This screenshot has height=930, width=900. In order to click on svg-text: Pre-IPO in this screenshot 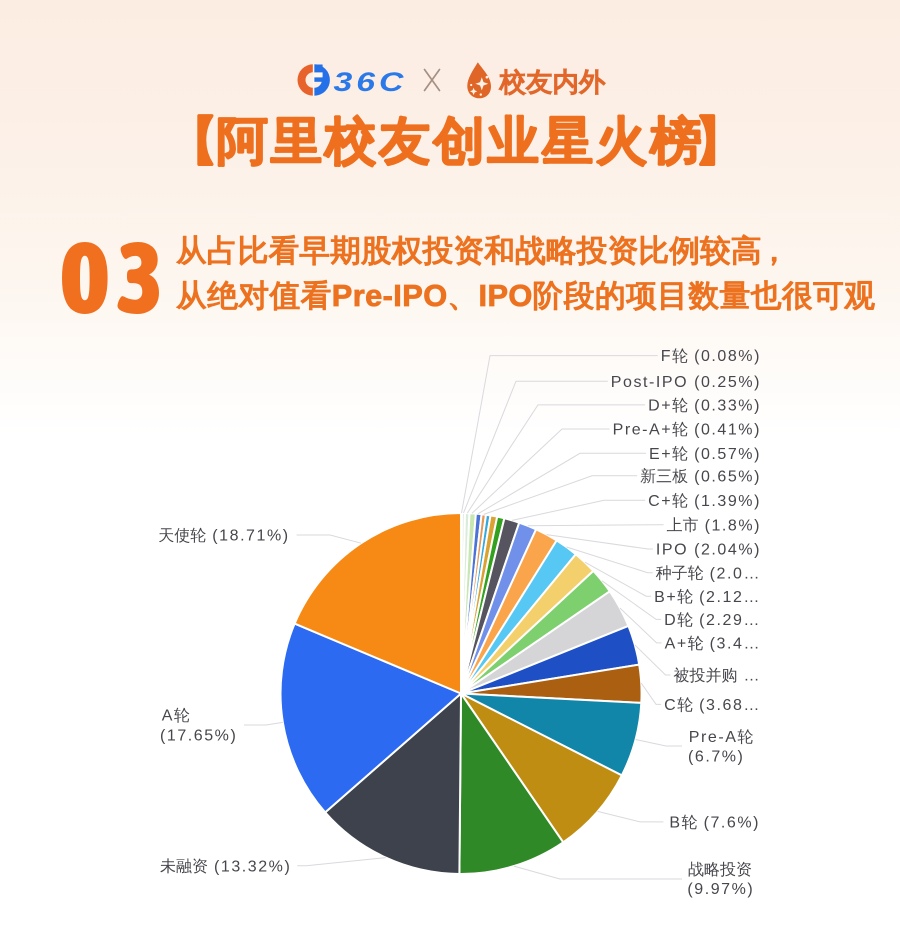, I will do `click(390, 295)`.